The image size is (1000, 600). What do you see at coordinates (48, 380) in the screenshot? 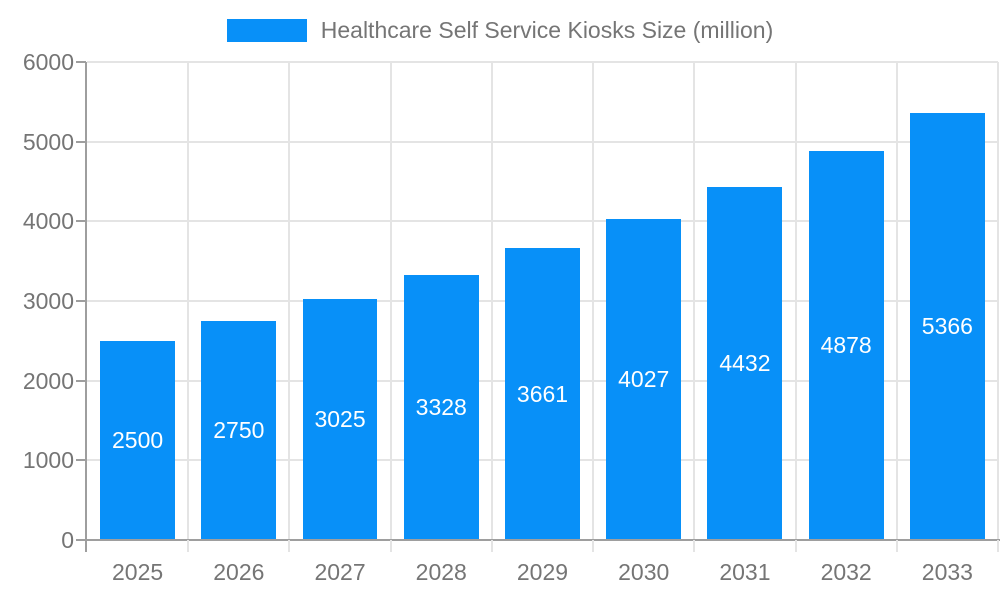
I see `y-tick-label: 2000` at bounding box center [48, 380].